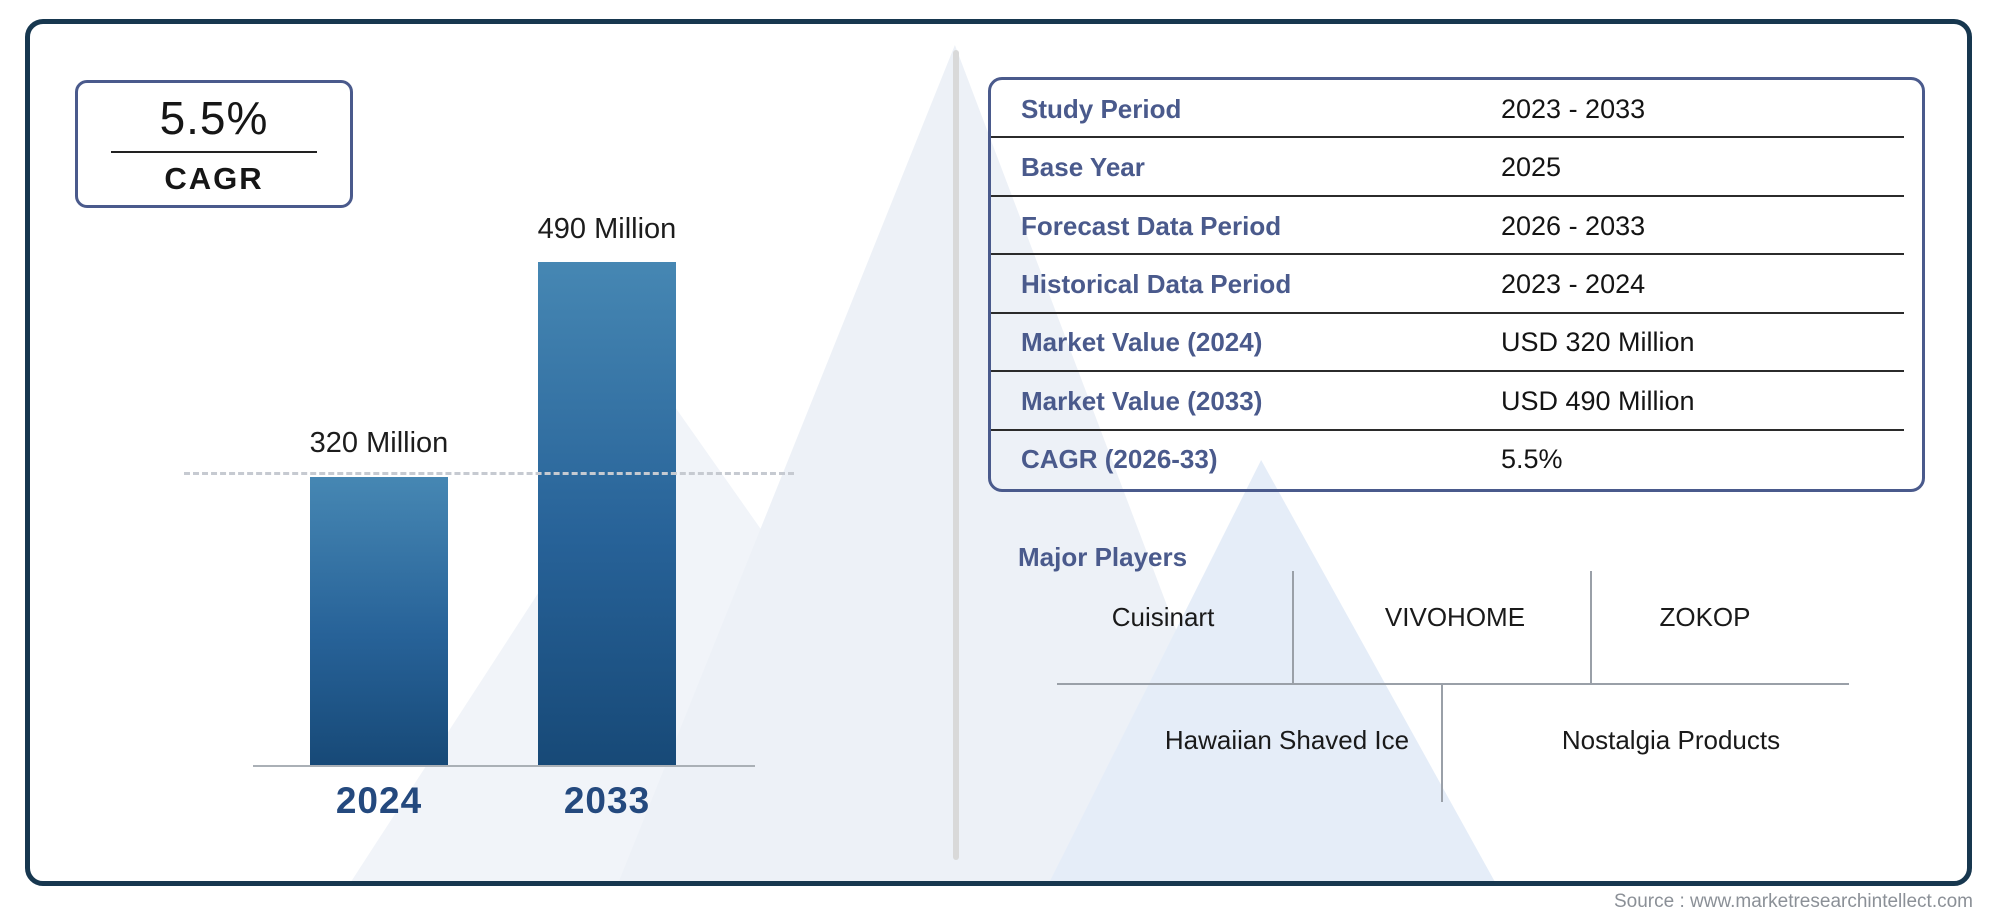 This screenshot has height=917, width=2000. Describe the element at coordinates (1083, 167) in the screenshot. I see `table-row-label: Base Year` at that location.